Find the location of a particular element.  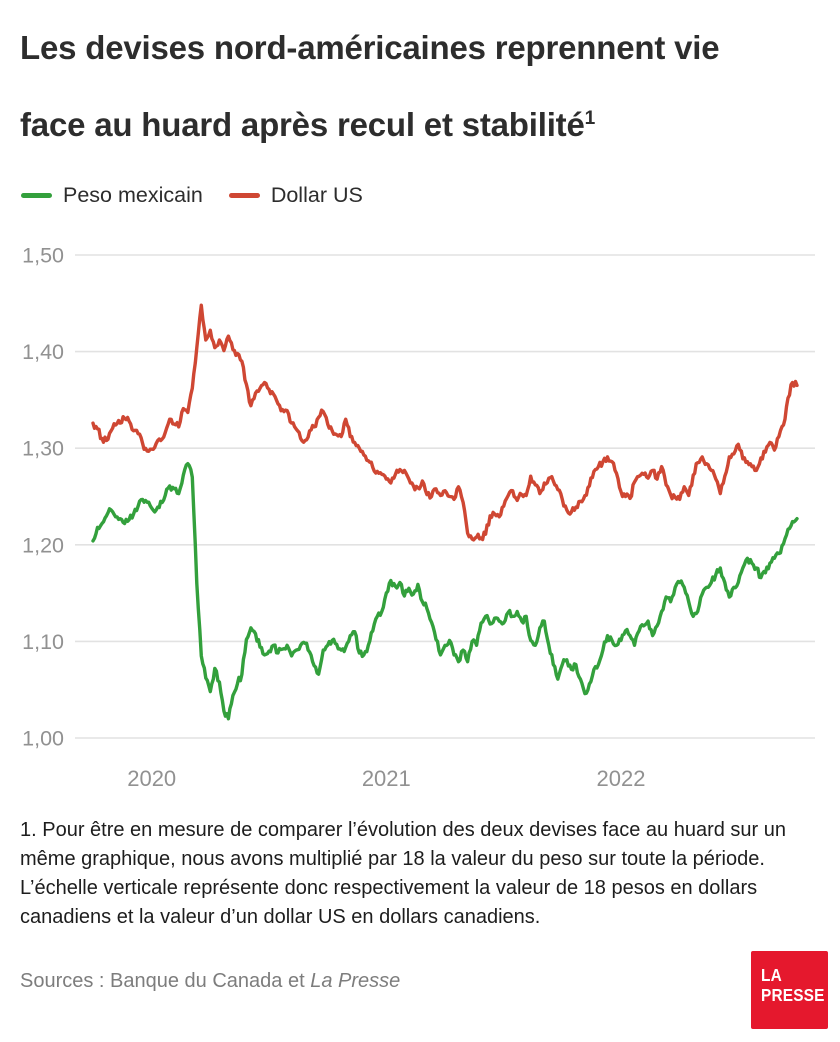

y-axis-label: 1,10 is located at coordinates (43, 642).